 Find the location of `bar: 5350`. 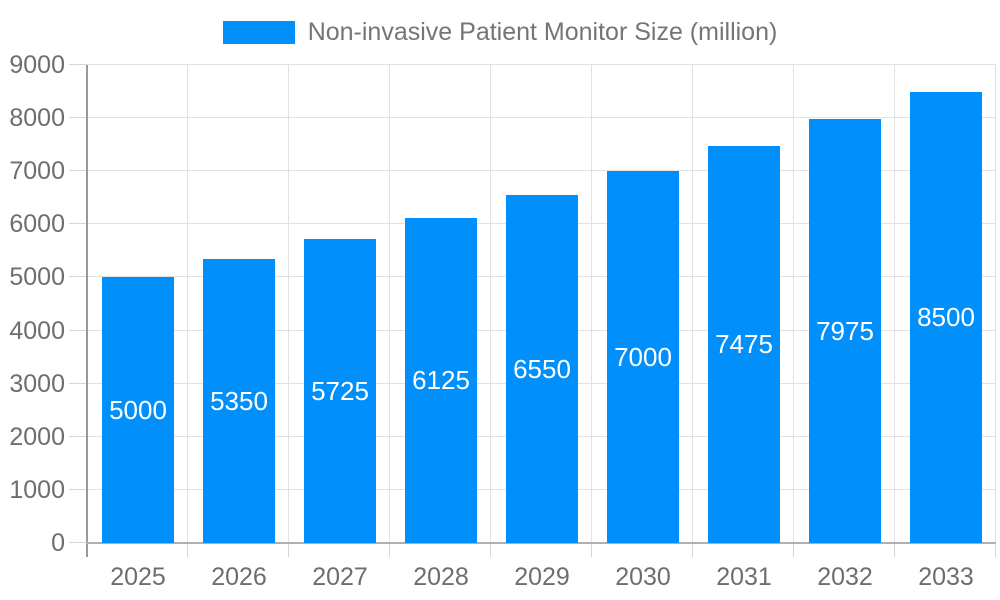

bar: 5350 is located at coordinates (239, 401).